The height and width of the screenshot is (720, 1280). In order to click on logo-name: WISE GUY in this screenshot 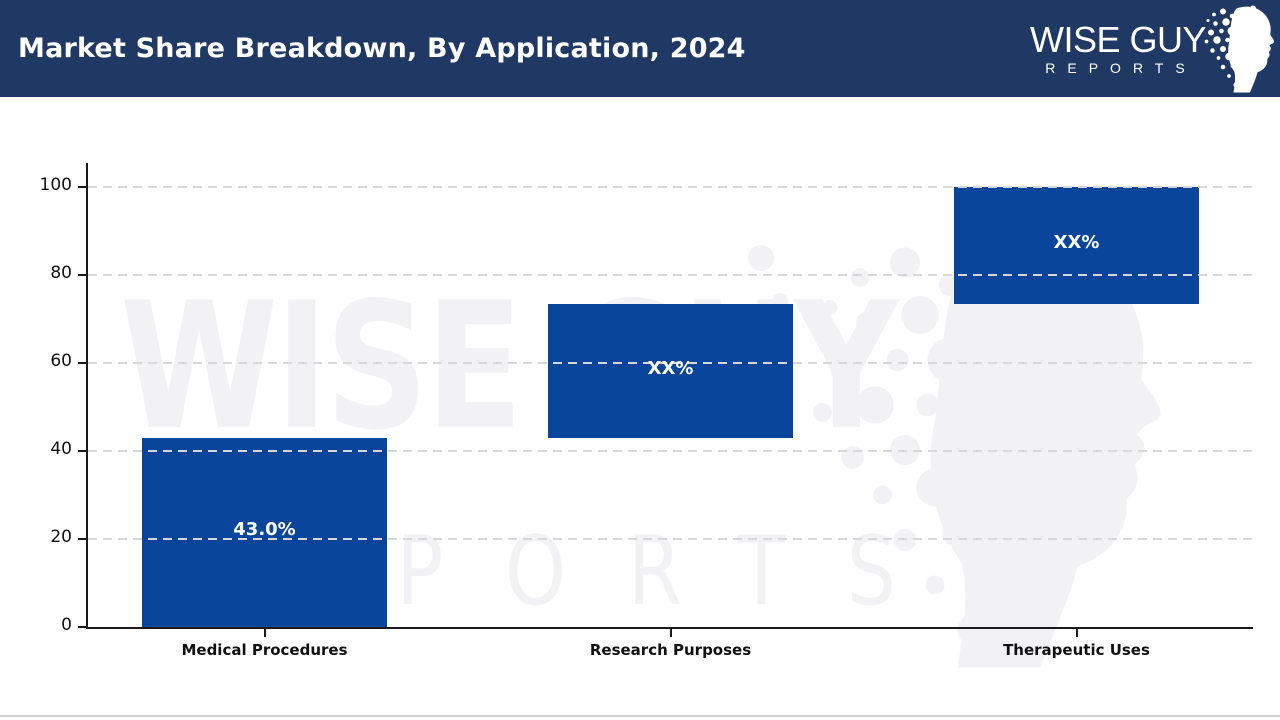, I will do `click(1118, 39)`.